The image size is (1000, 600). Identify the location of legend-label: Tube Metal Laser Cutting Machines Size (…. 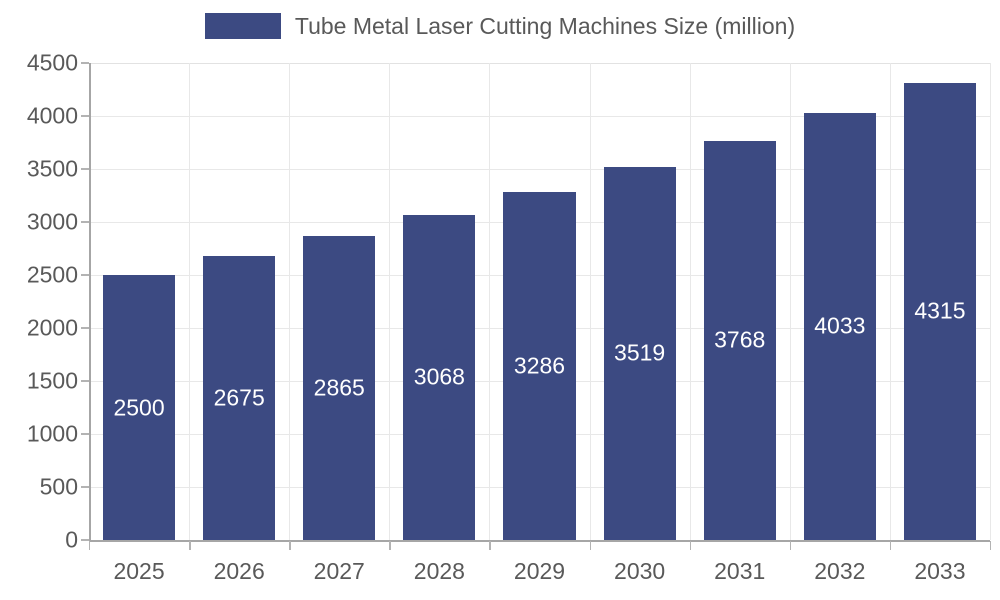
(545, 25).